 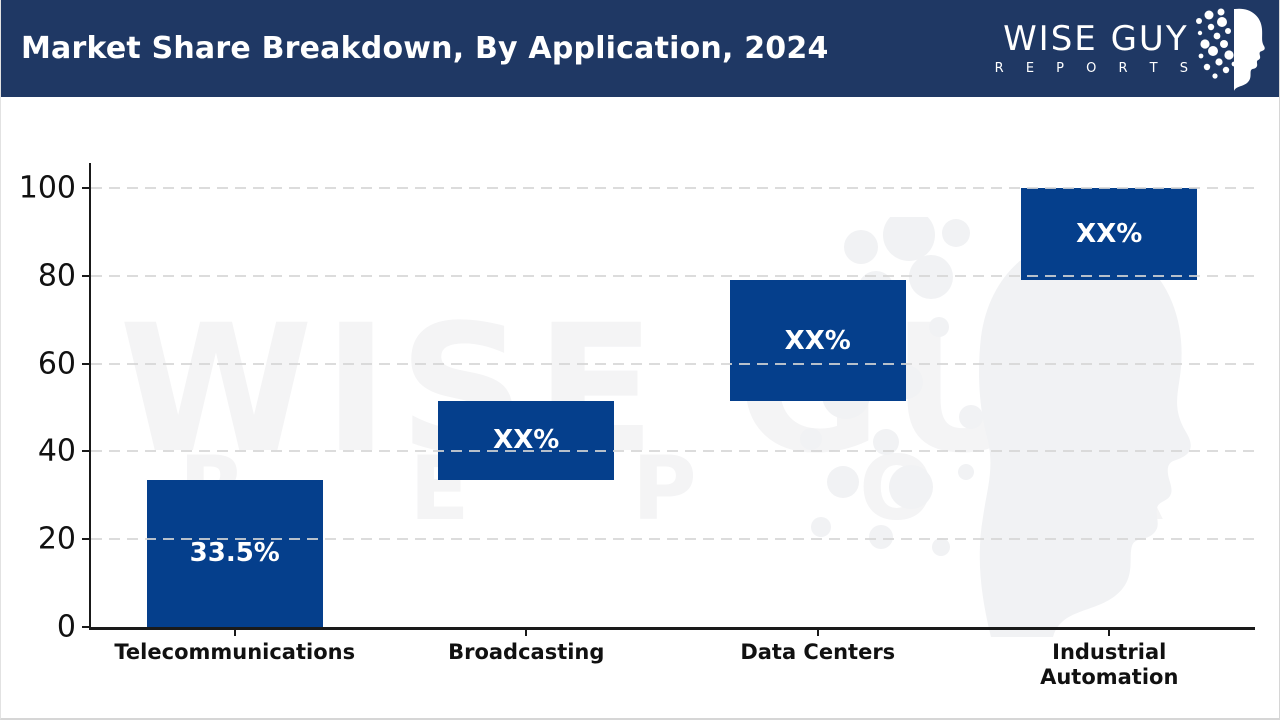 I want to click on bar-telecommunications, so click(x=234, y=553).